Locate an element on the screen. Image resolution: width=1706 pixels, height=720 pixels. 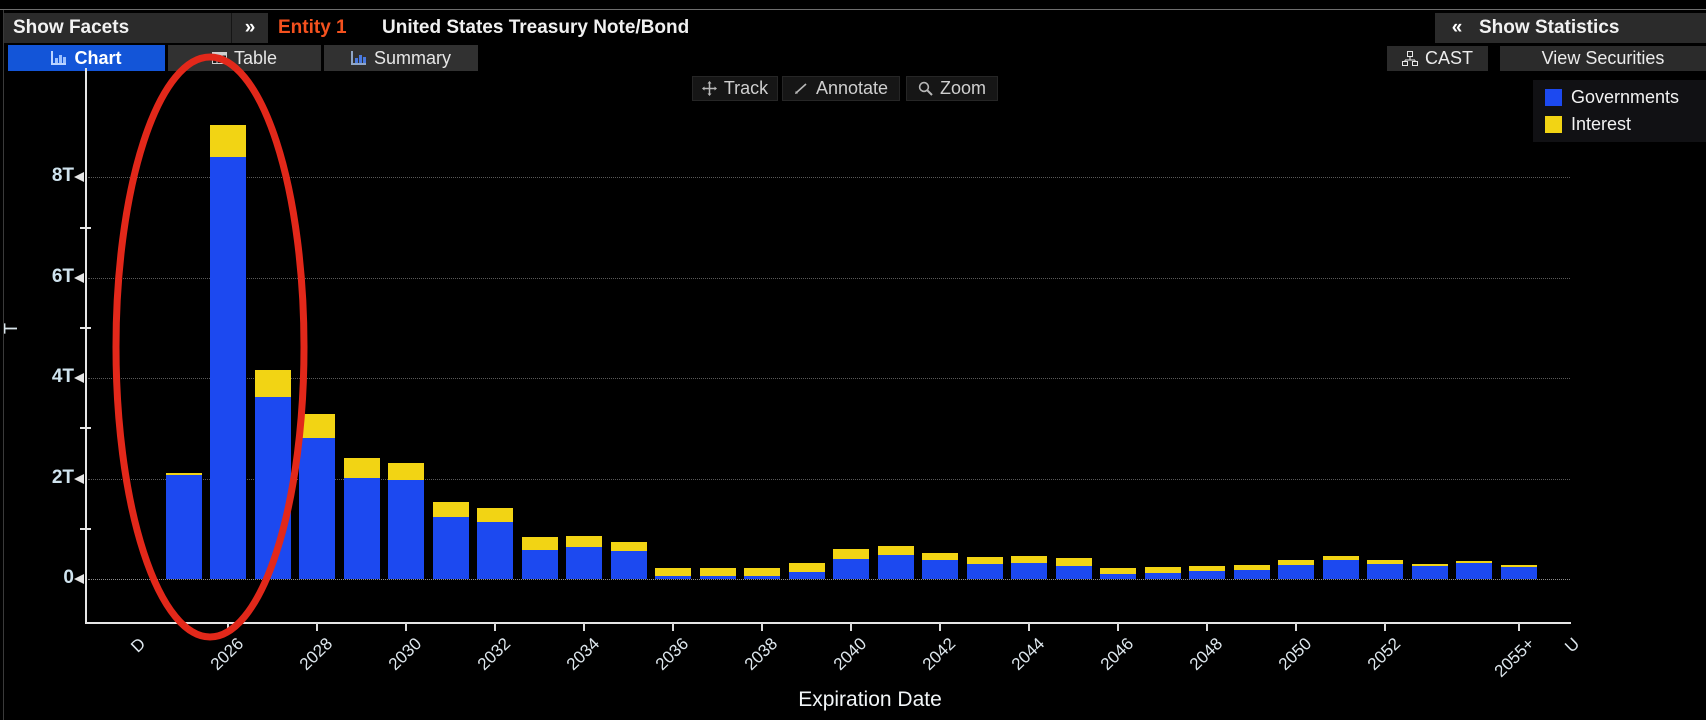
x-tick-label-2052: 2052 is located at coordinates (1384, 654).